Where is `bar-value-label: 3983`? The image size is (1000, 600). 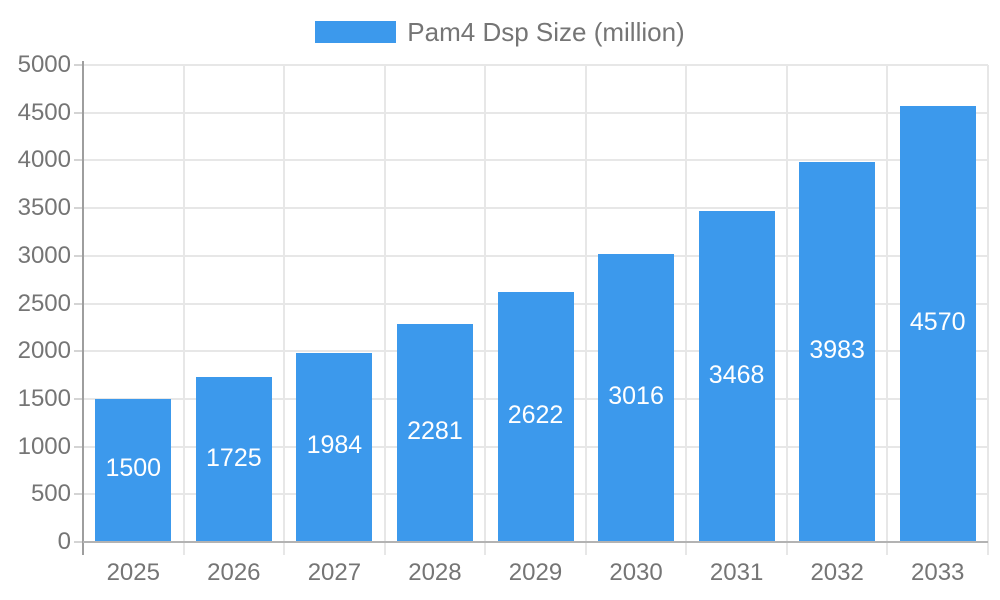
bar-value-label: 3983 is located at coordinates (837, 350).